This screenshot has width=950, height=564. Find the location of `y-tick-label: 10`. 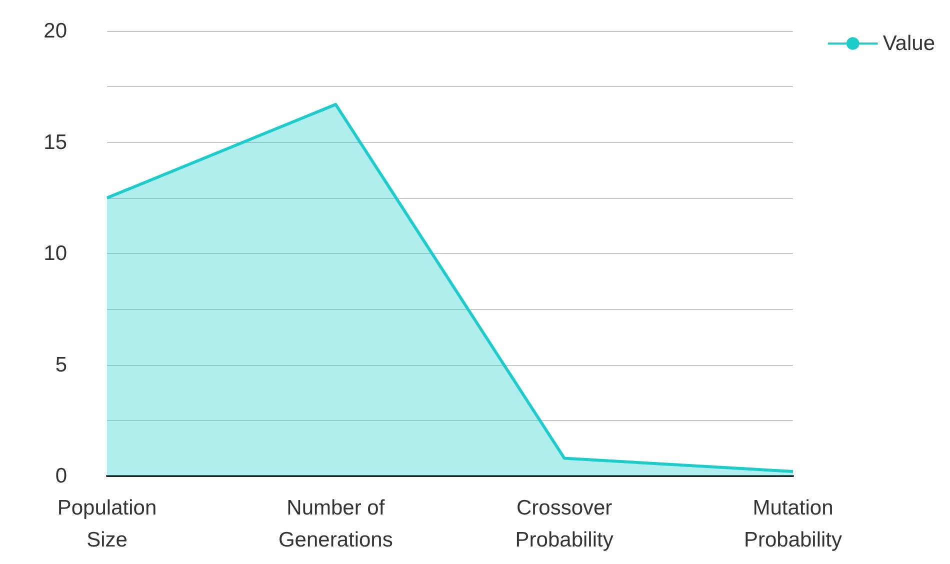

y-tick-label: 10 is located at coordinates (55, 253).